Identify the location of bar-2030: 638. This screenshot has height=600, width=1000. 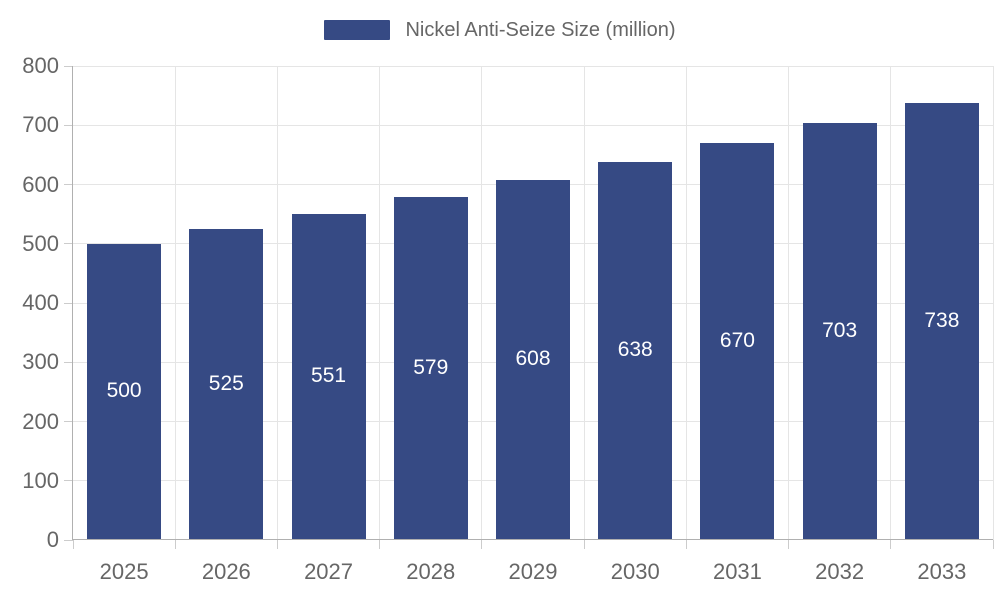
(635, 350).